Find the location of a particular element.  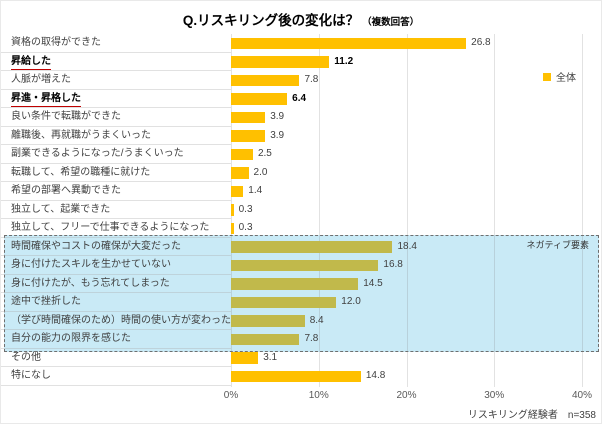

bar-cell: 12.0 is located at coordinates (408, 302).